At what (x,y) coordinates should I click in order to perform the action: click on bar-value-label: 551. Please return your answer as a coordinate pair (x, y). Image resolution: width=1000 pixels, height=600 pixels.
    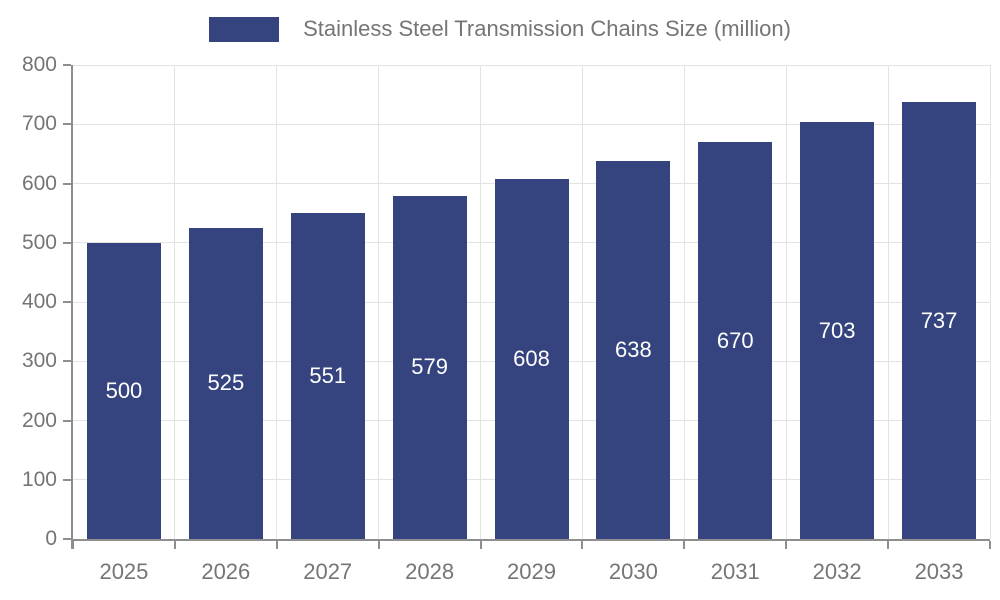
    Looking at the image, I should click on (328, 375).